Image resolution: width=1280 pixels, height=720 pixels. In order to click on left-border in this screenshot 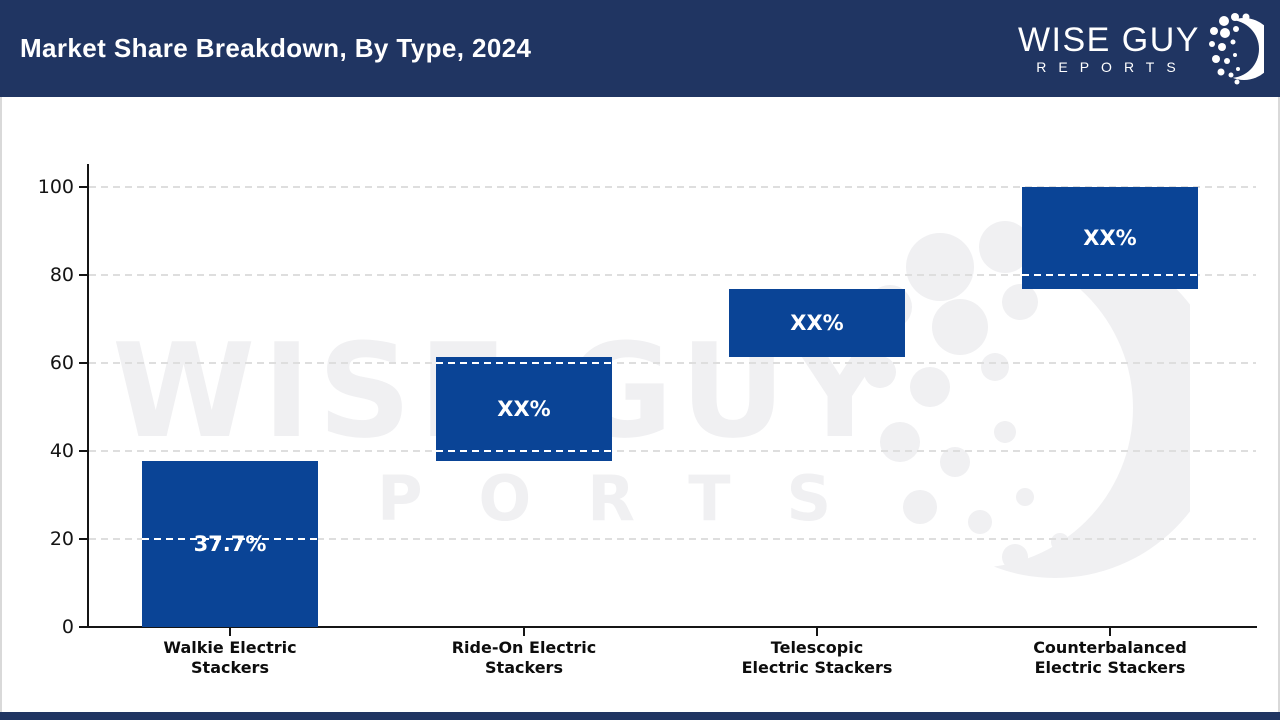, I will do `click(1, 404)`.